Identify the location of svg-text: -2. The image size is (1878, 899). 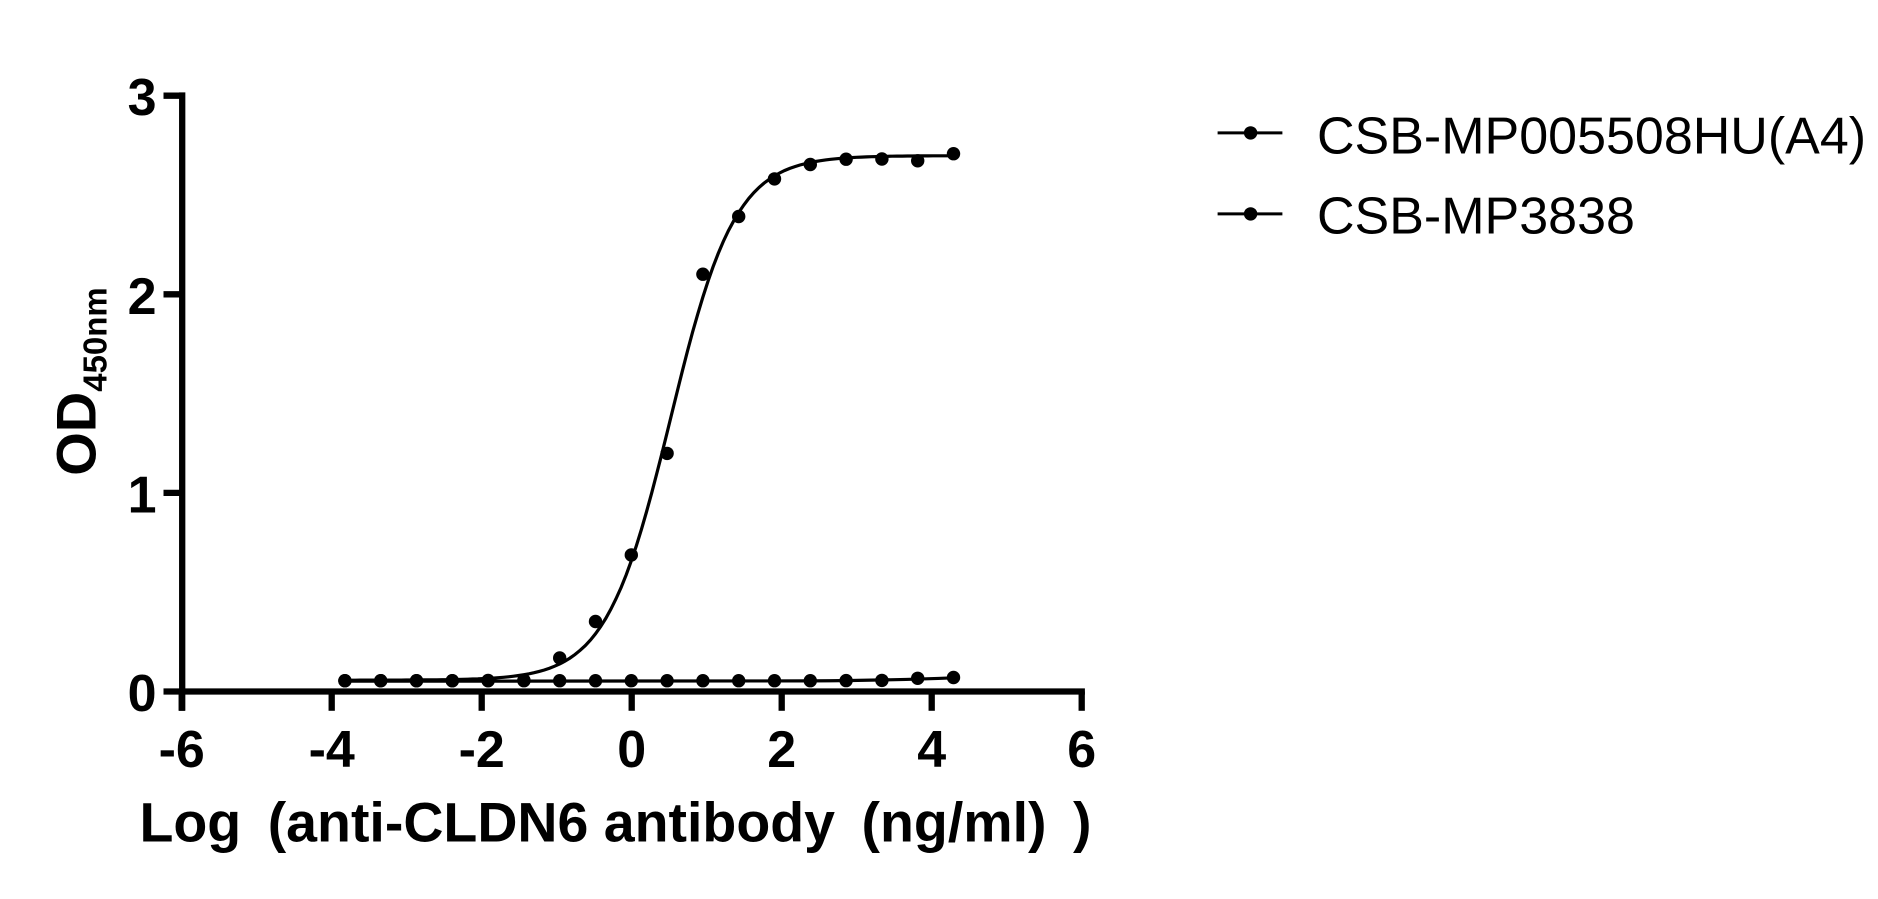
(482, 750).